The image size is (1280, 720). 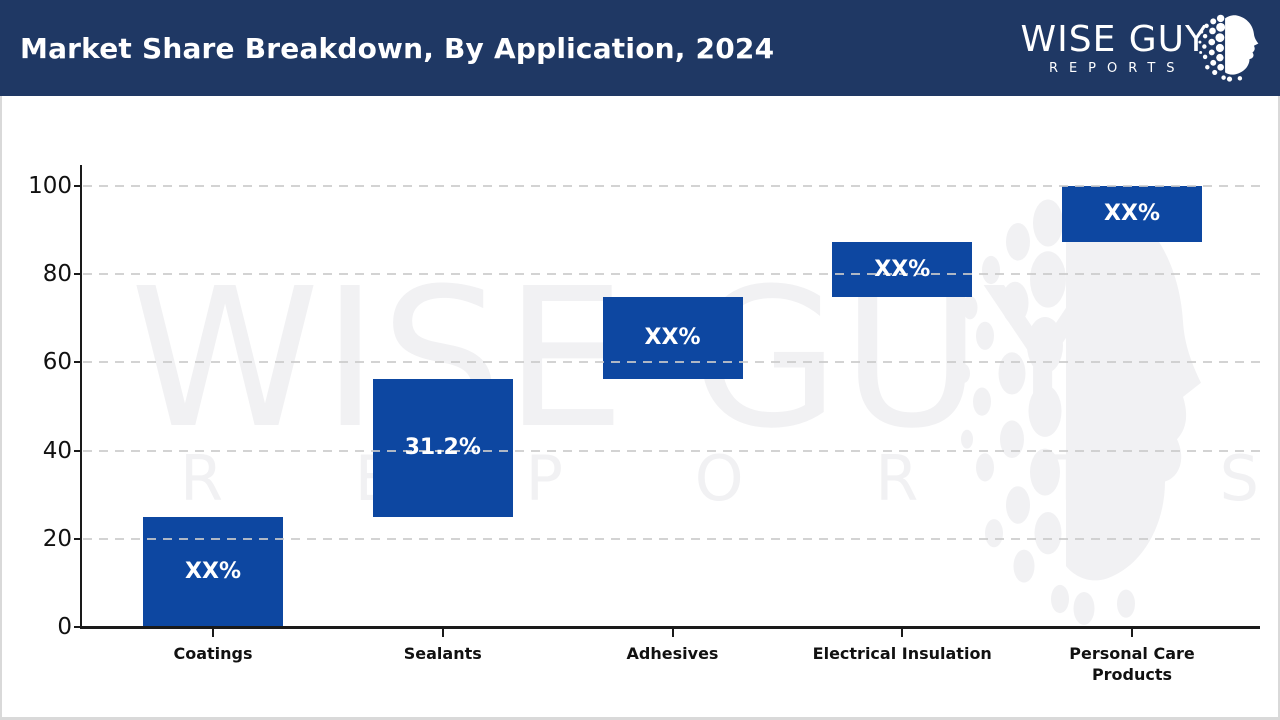 I want to click on logo-wordmark-line2: REPORTS, so click(x=1117, y=68).